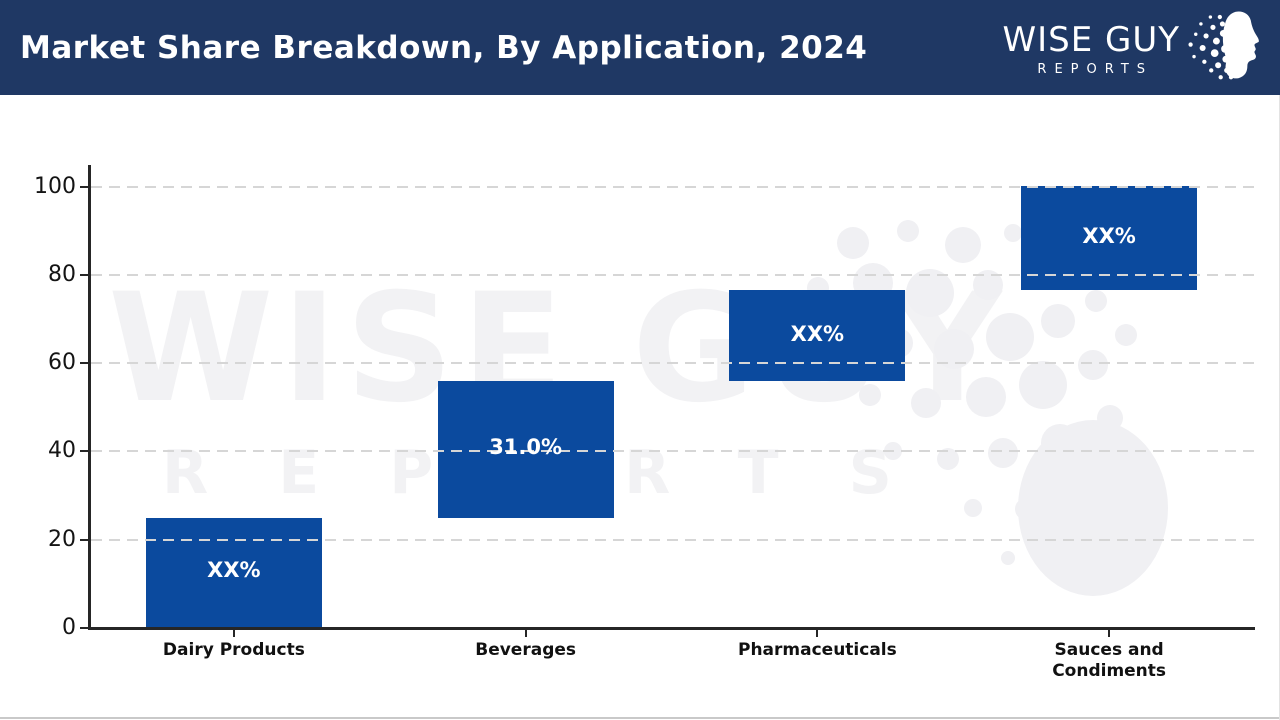 This screenshot has height=720, width=1280. What do you see at coordinates (55, 186) in the screenshot?
I see `y-tick-label: 100` at bounding box center [55, 186].